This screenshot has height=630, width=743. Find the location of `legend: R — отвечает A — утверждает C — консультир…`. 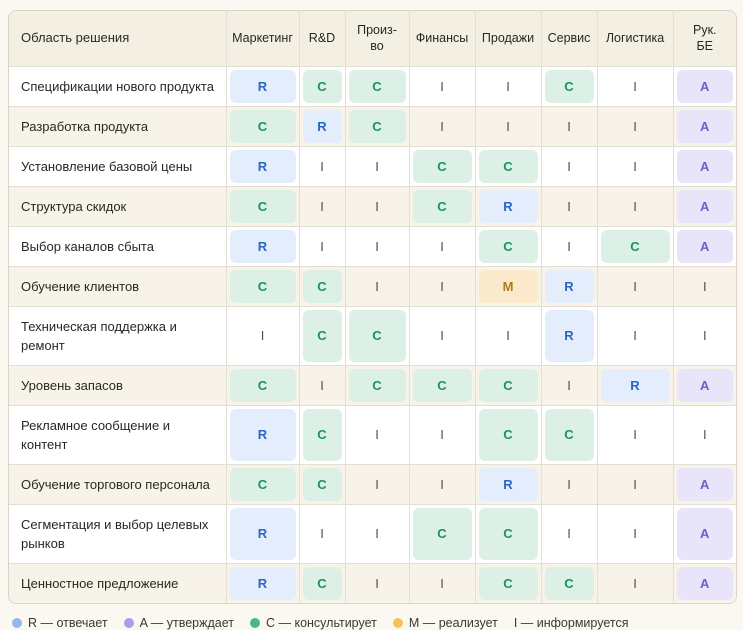

legend: R — отвечает A — утверждает C — консультир… is located at coordinates (373, 623).